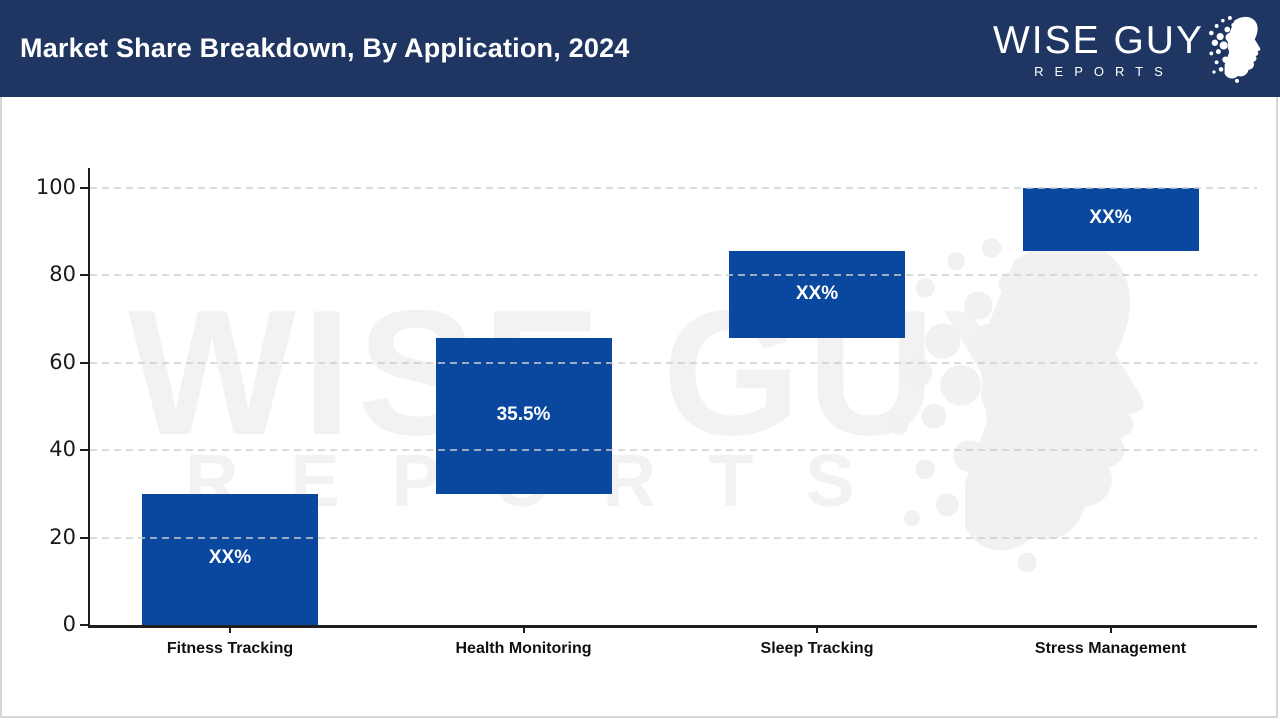  Describe the element at coordinates (1015, 405) in the screenshot. I see `watermark-dotted-head` at that location.